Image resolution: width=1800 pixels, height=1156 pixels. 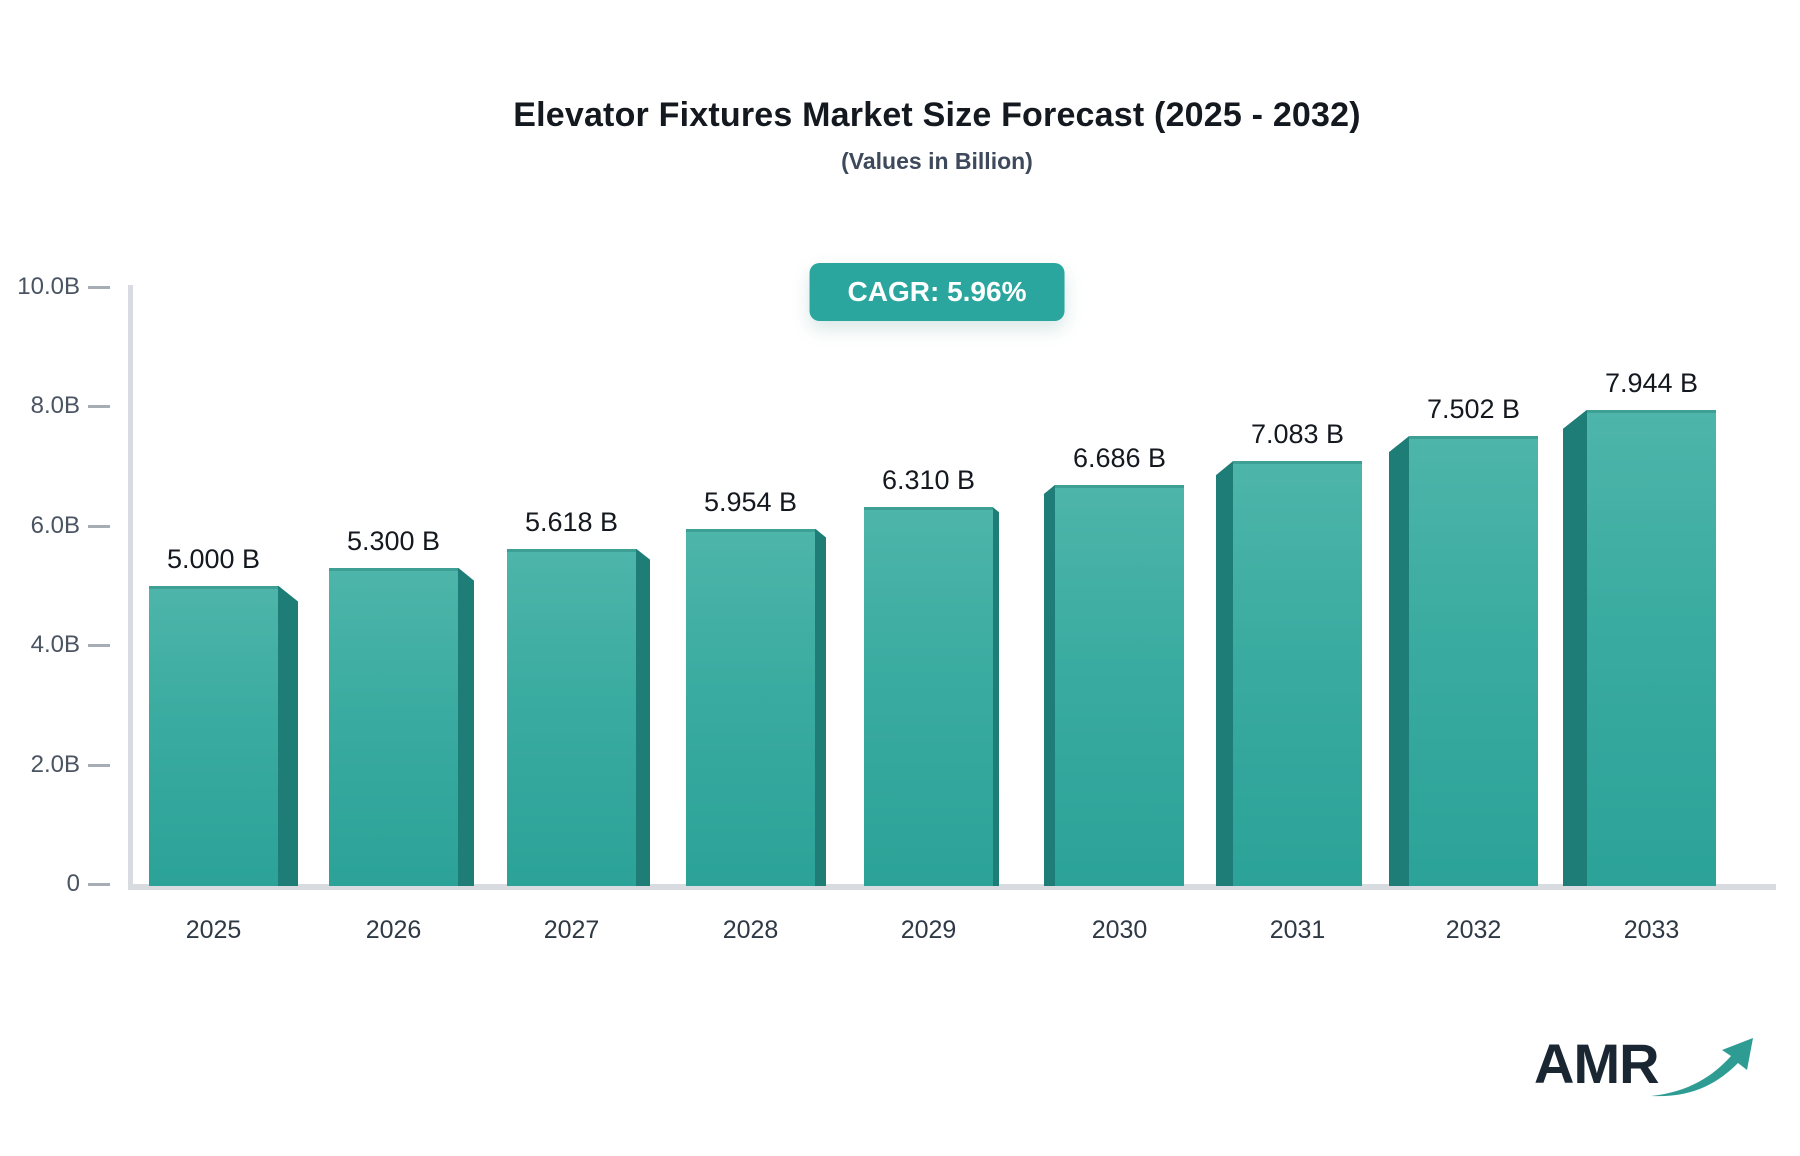 I want to click on x-axis-line, so click(x=952, y=887).